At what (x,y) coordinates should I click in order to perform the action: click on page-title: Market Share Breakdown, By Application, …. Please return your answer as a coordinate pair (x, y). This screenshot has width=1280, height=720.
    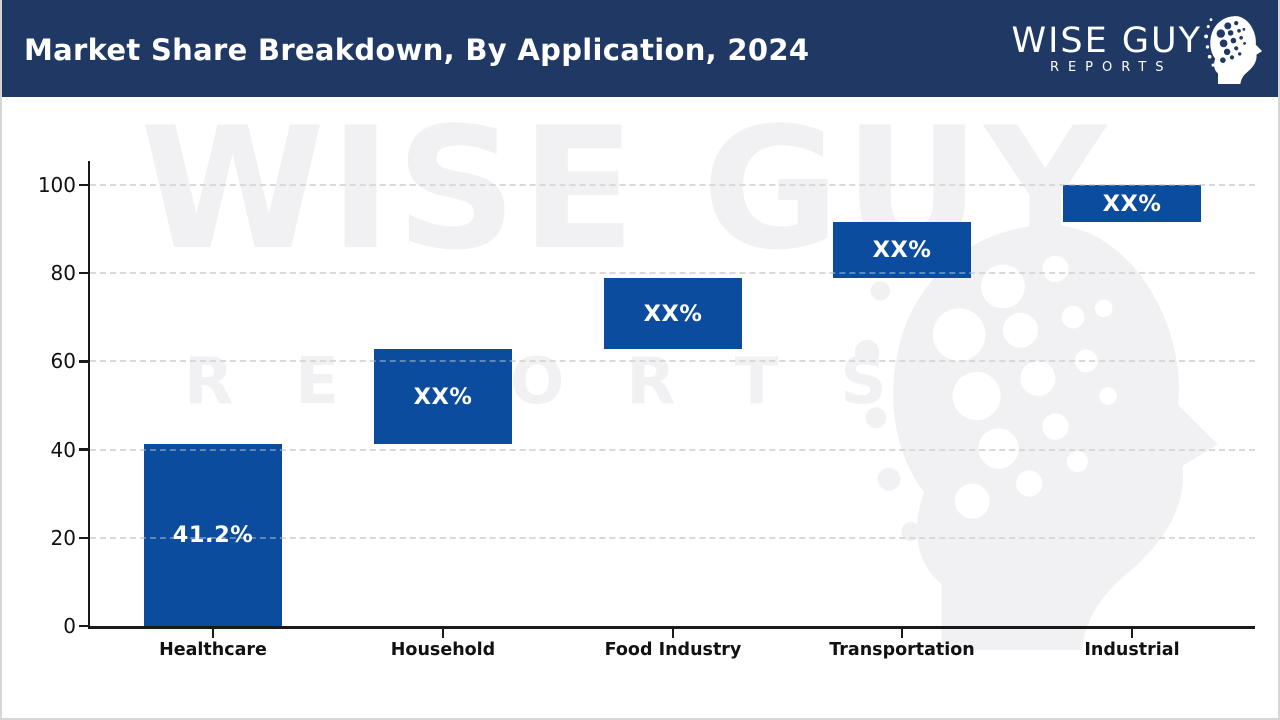
    Looking at the image, I should click on (417, 50).